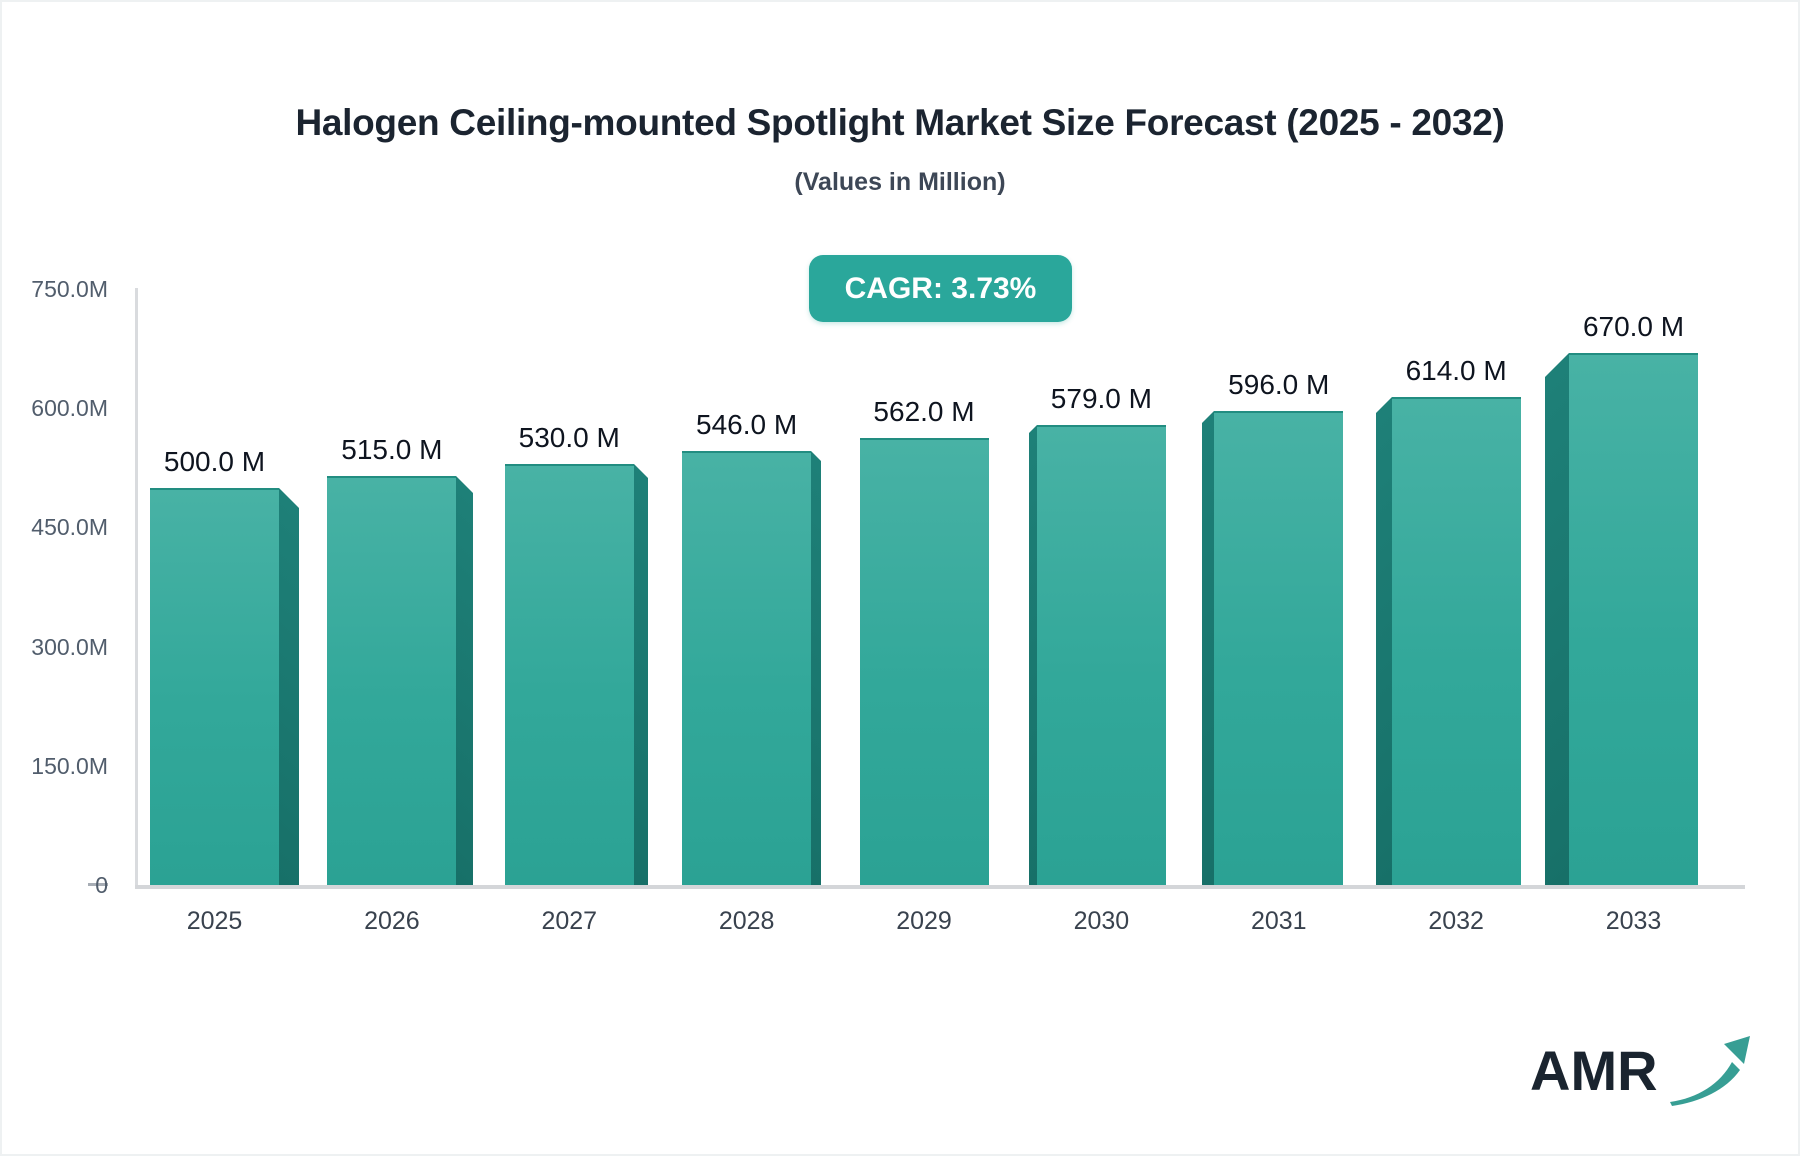  I want to click on y-axis-label-300.0M: 300.0M, so click(69, 646).